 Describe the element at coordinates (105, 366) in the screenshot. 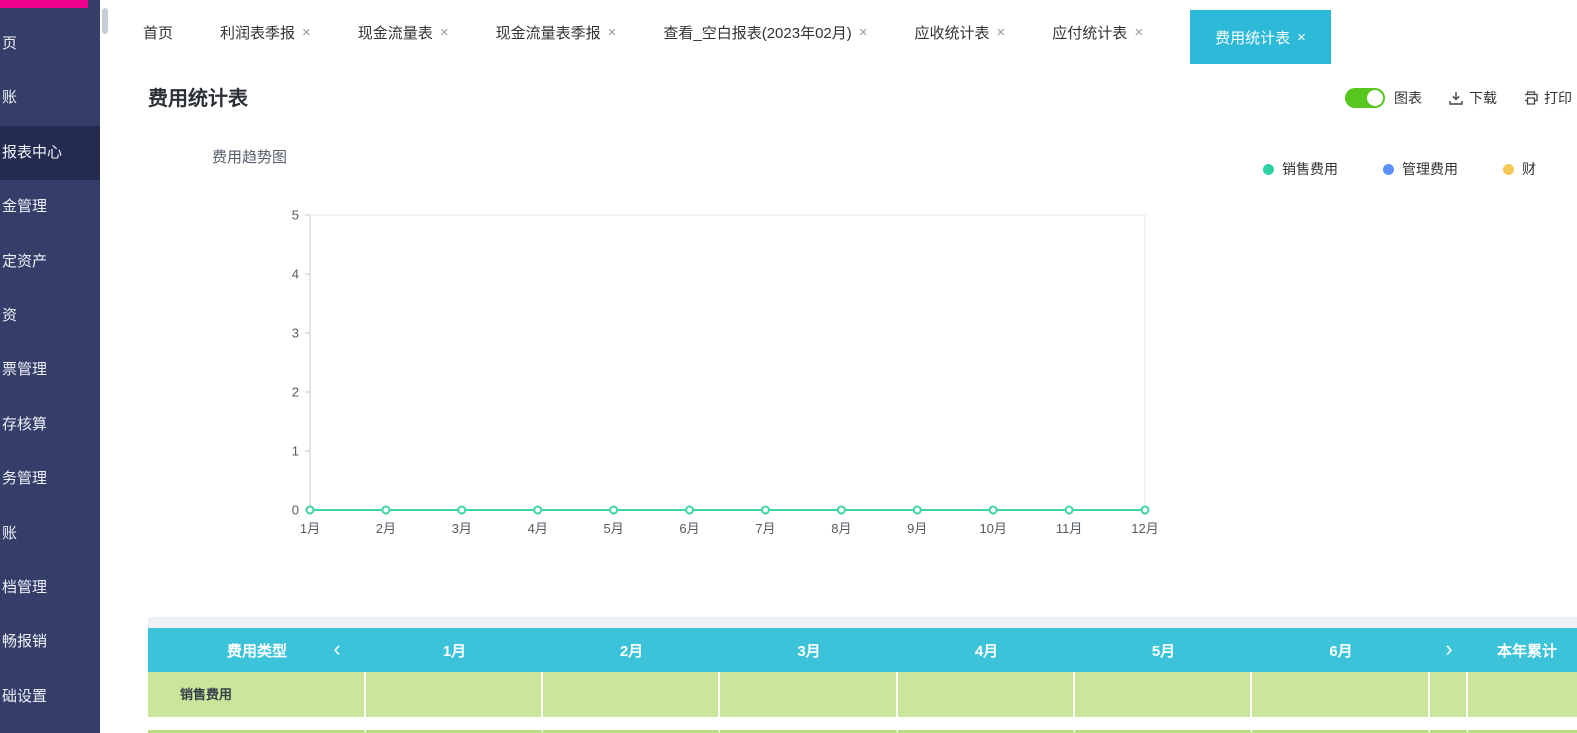

I see `sidebar-scrollbar` at that location.